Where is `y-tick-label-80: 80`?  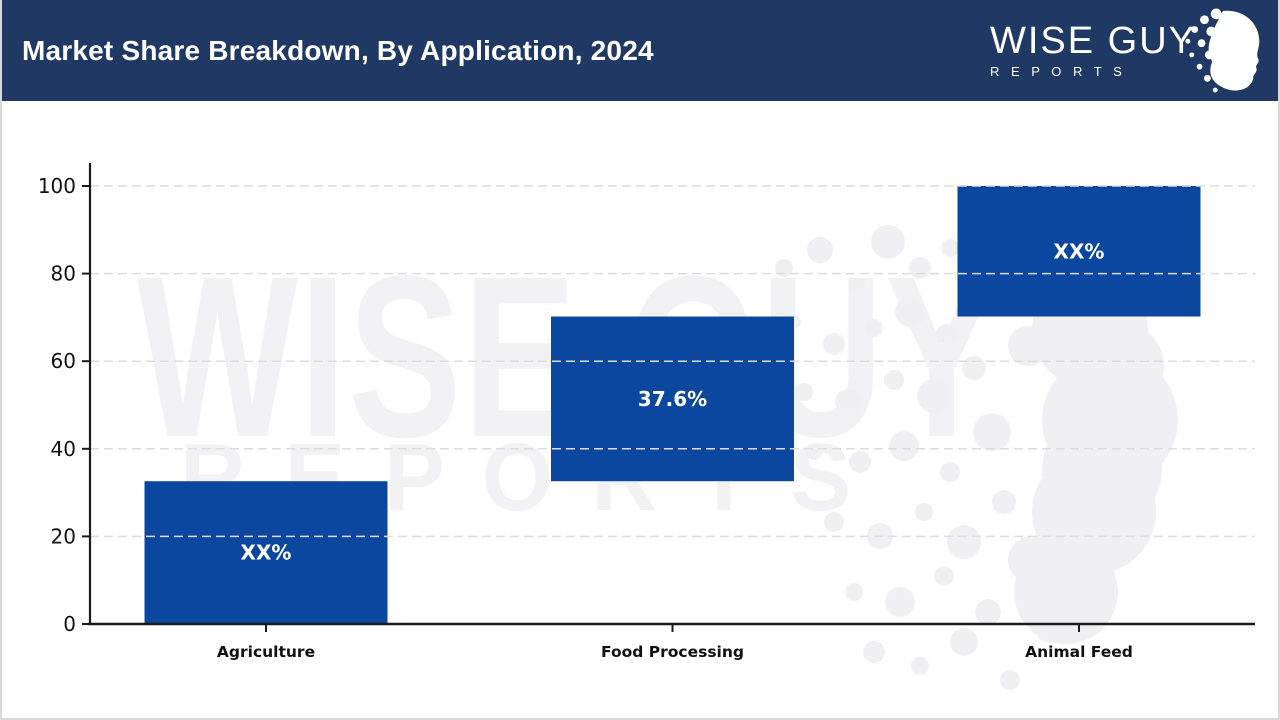 y-tick-label-80: 80 is located at coordinates (63, 274).